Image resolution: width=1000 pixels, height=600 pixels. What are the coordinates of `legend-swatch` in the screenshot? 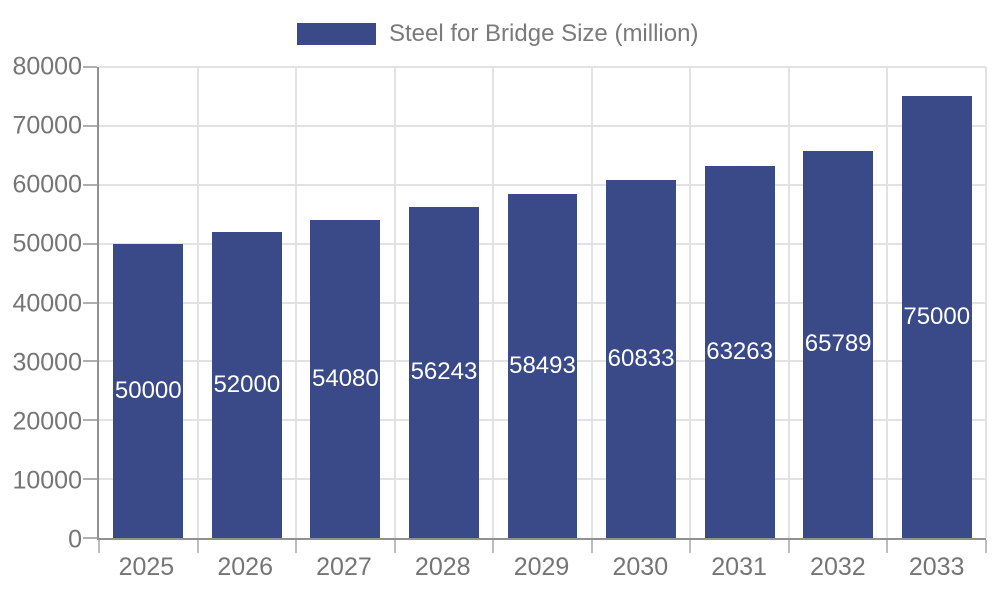 It's located at (336, 34).